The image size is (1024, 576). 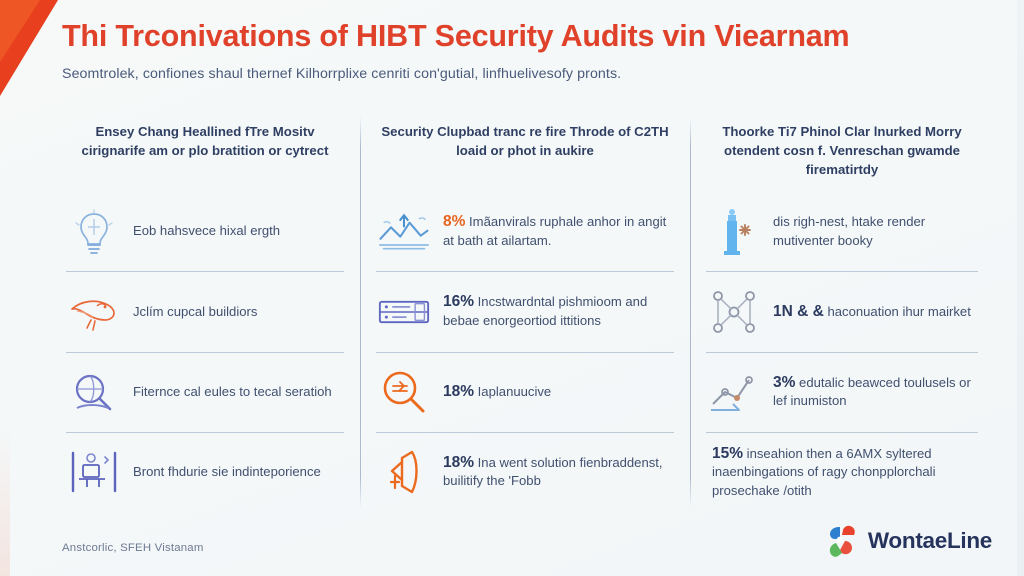 I want to click on rocket-launch-icon, so click(x=404, y=472).